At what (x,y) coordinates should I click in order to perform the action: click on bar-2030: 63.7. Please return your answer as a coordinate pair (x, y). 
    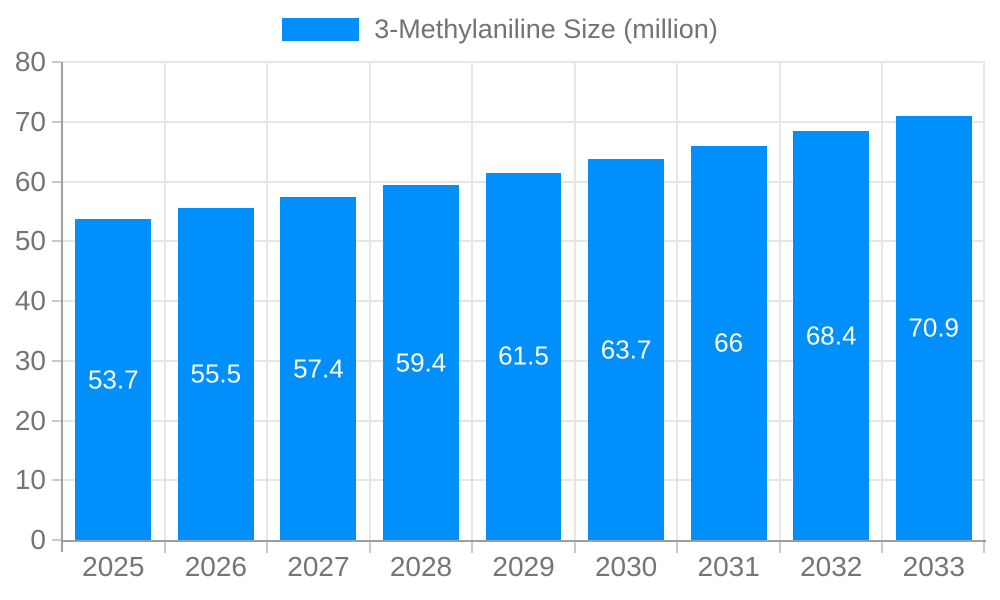
    Looking at the image, I should click on (626, 349).